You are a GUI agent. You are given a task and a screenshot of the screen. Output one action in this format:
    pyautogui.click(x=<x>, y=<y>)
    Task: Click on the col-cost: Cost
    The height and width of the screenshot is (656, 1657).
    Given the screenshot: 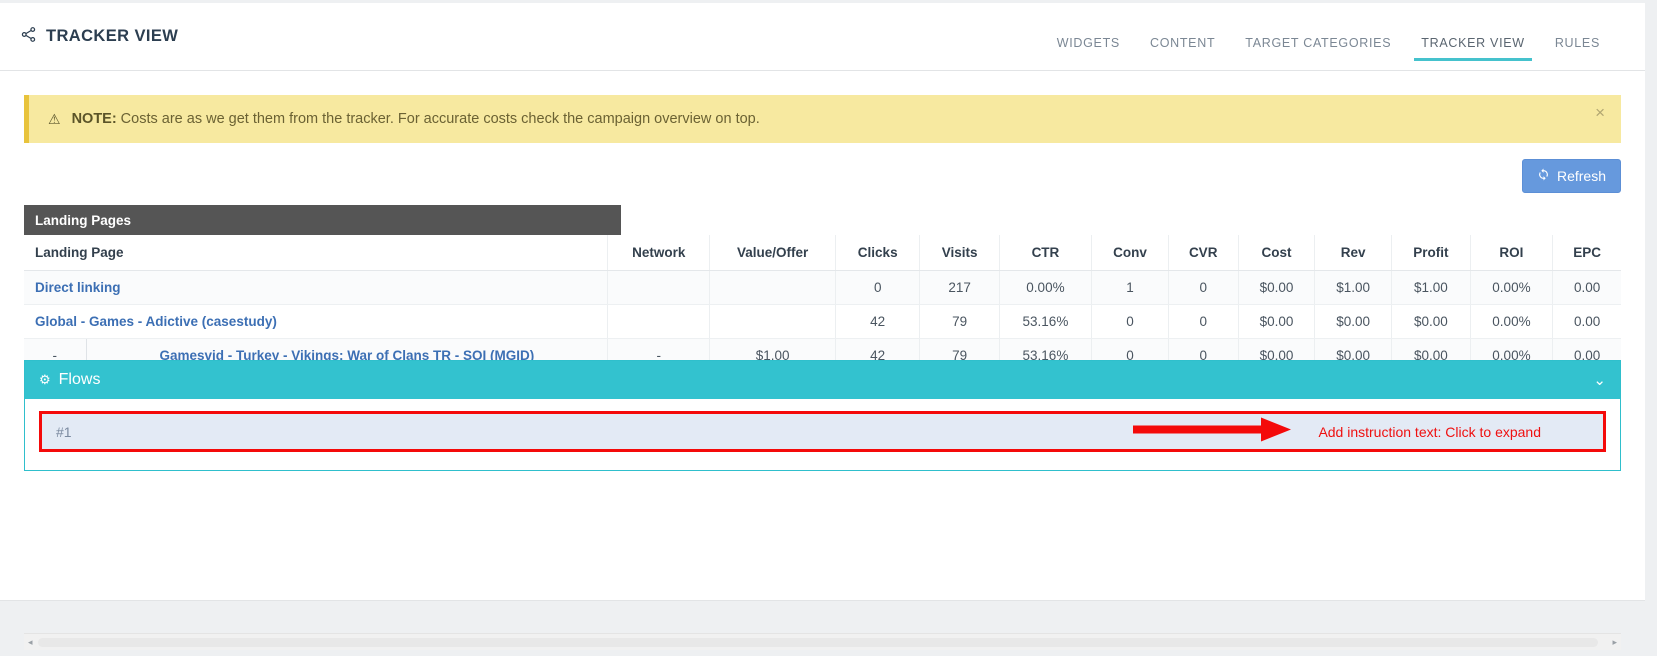 What is the action you would take?
    pyautogui.click(x=1276, y=253)
    